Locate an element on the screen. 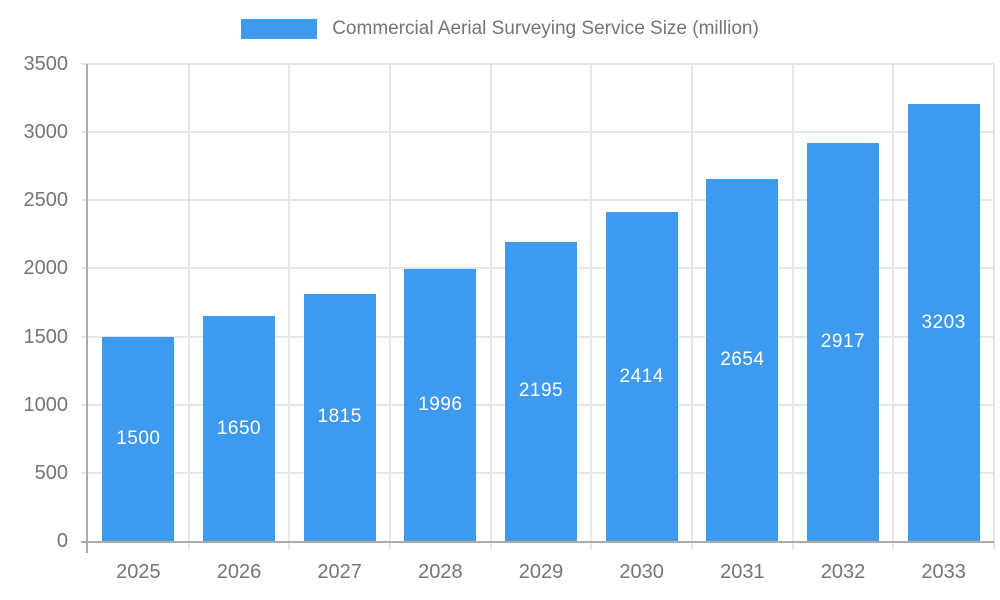  bar-value-label: 2414 is located at coordinates (641, 376).